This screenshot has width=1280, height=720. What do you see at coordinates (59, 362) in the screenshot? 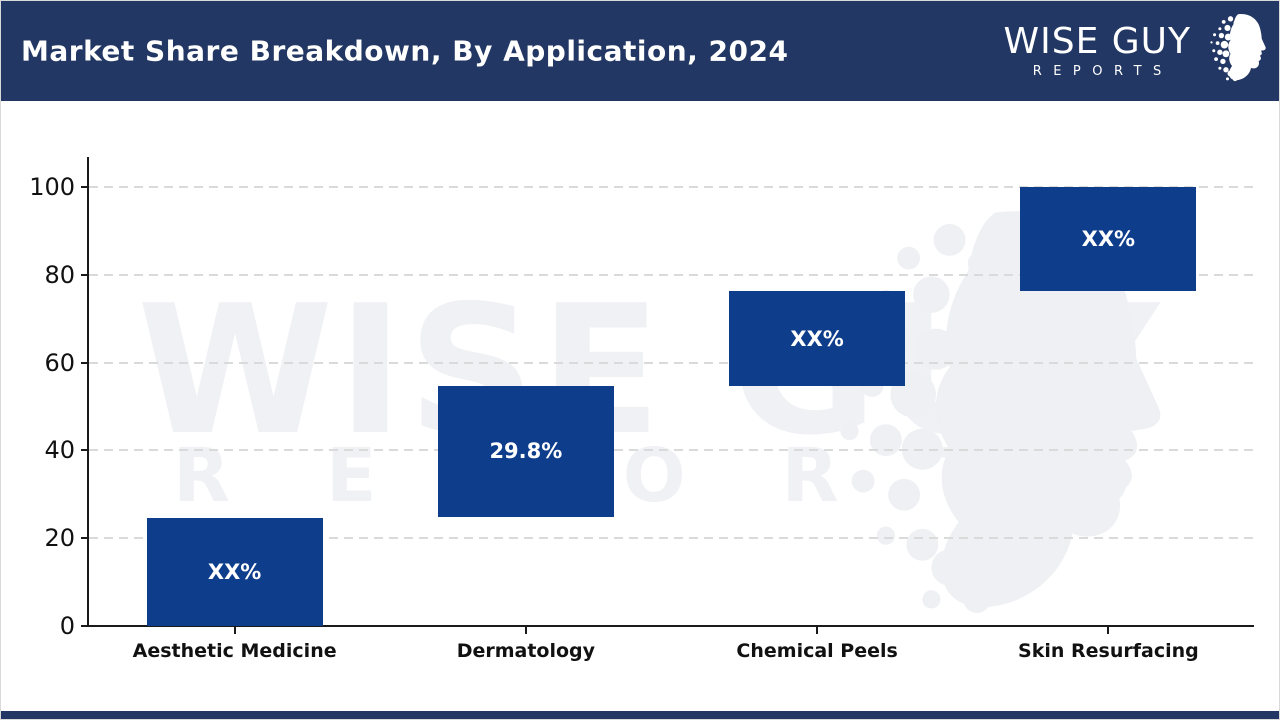
I see `y-tick-label: 60` at bounding box center [59, 362].